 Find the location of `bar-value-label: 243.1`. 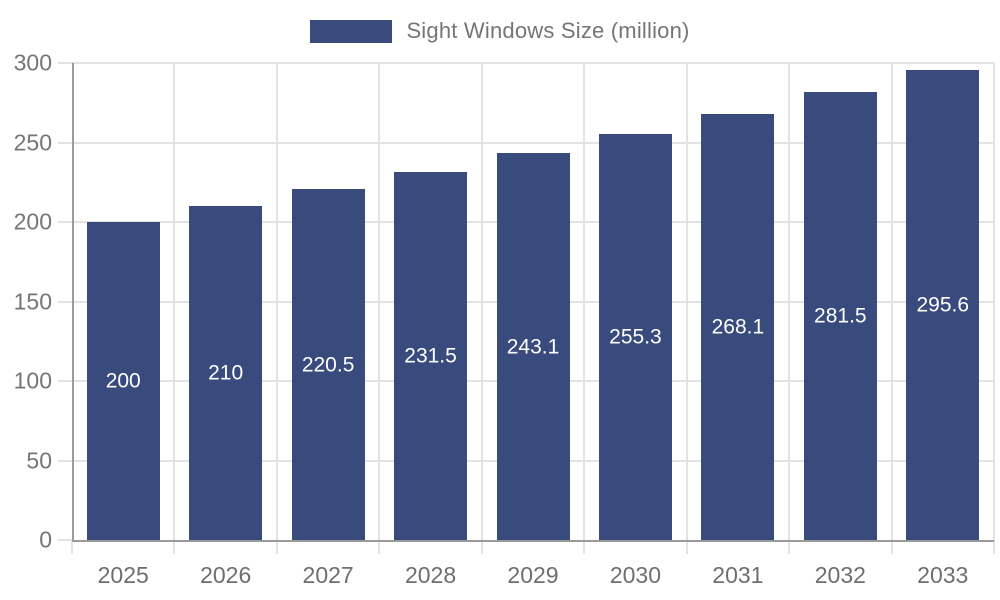

bar-value-label: 243.1 is located at coordinates (533, 347).